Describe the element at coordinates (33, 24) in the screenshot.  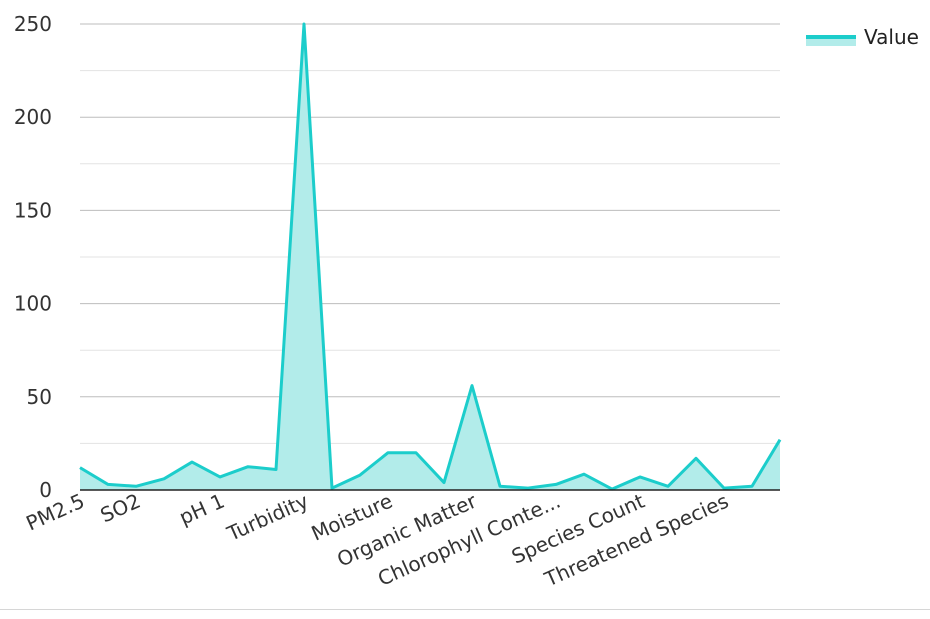
I see `y-tick-label: 250` at that location.